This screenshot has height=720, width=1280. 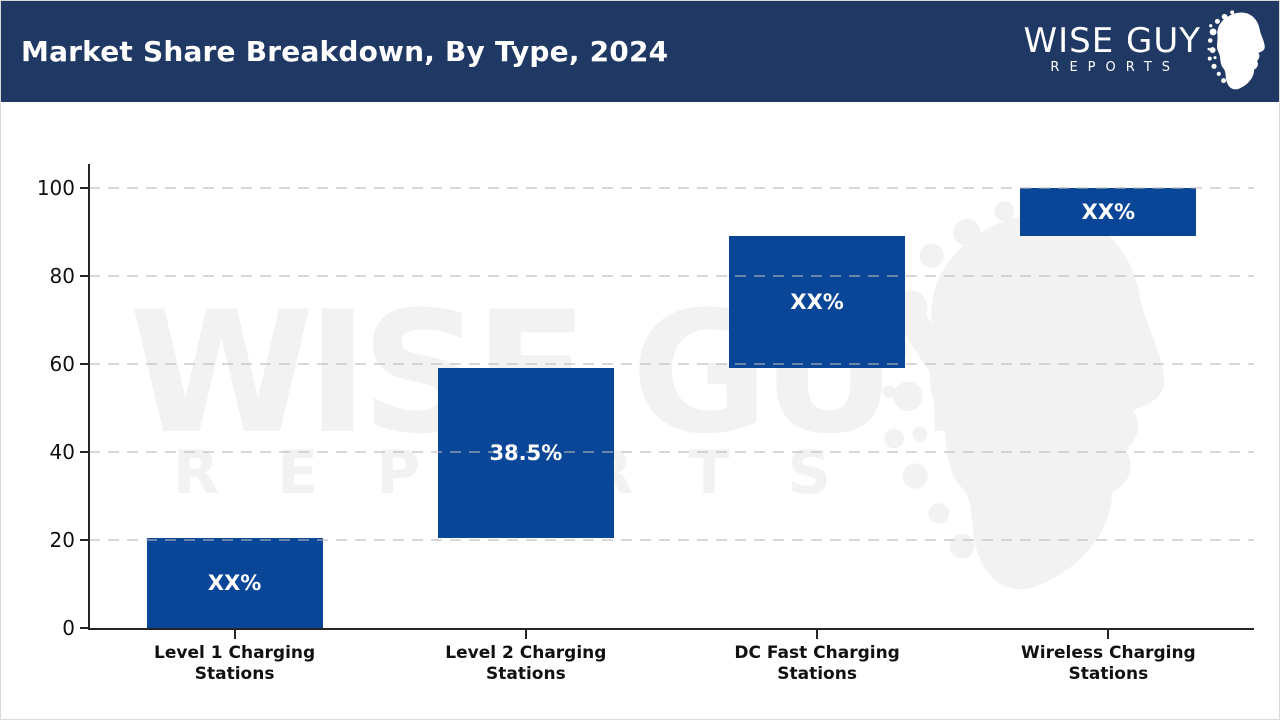 I want to click on category-label-line: DC Fast Charging, so click(x=817, y=653).